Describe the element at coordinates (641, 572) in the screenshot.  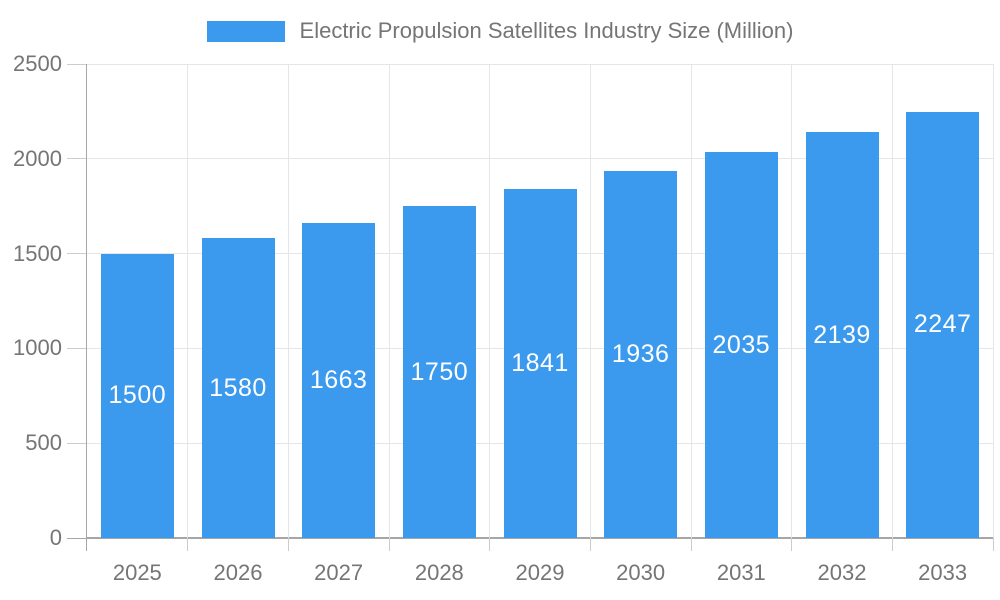
I see `x-tick-label: 2030` at that location.